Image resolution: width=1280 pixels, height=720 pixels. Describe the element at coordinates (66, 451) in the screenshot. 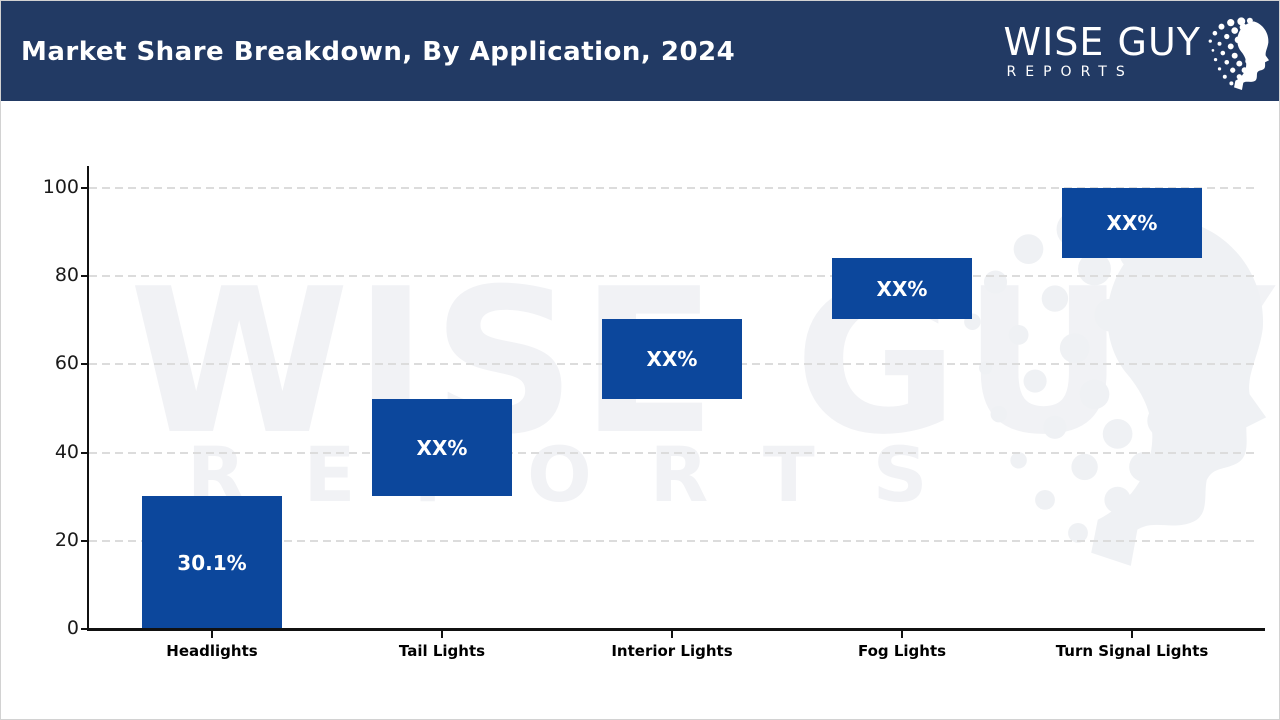

I see `y-tick-label-40: 40` at that location.